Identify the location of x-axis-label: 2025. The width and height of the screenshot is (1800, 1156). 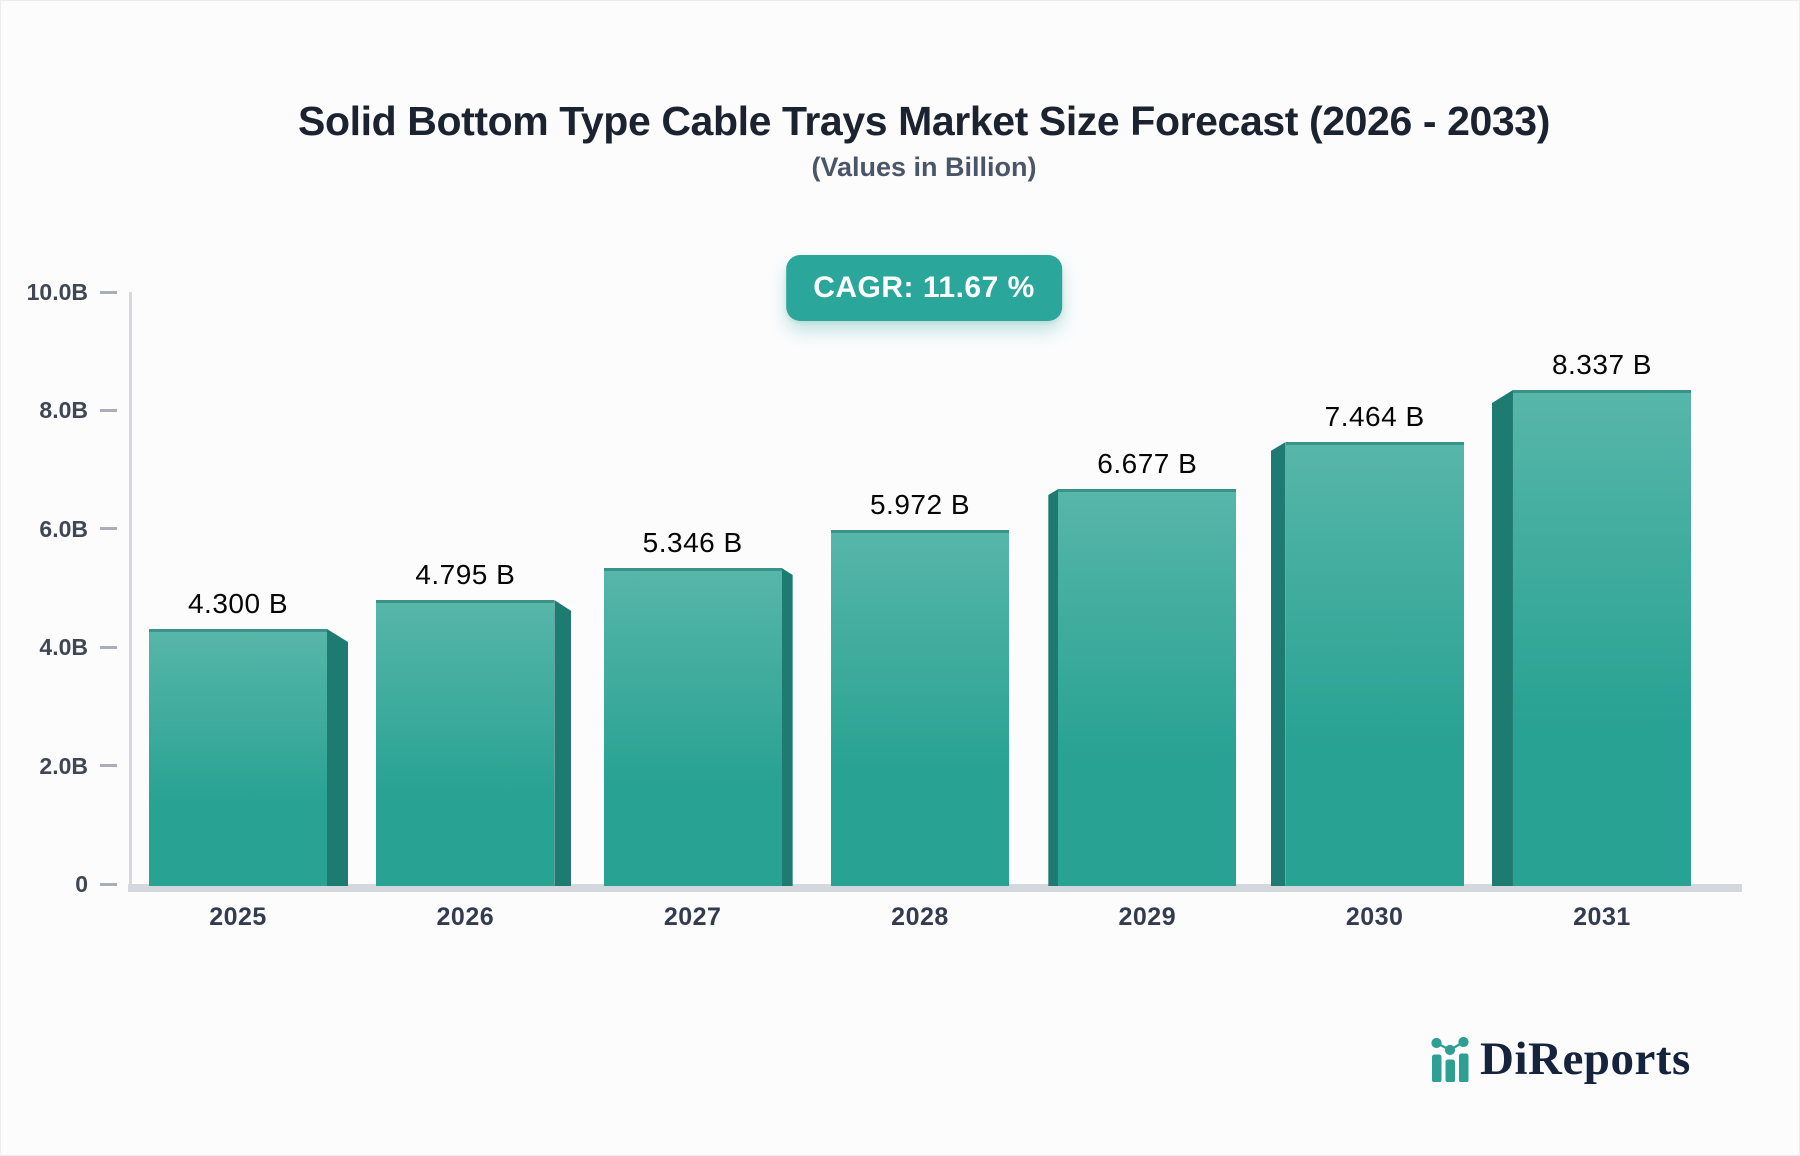
(238, 917).